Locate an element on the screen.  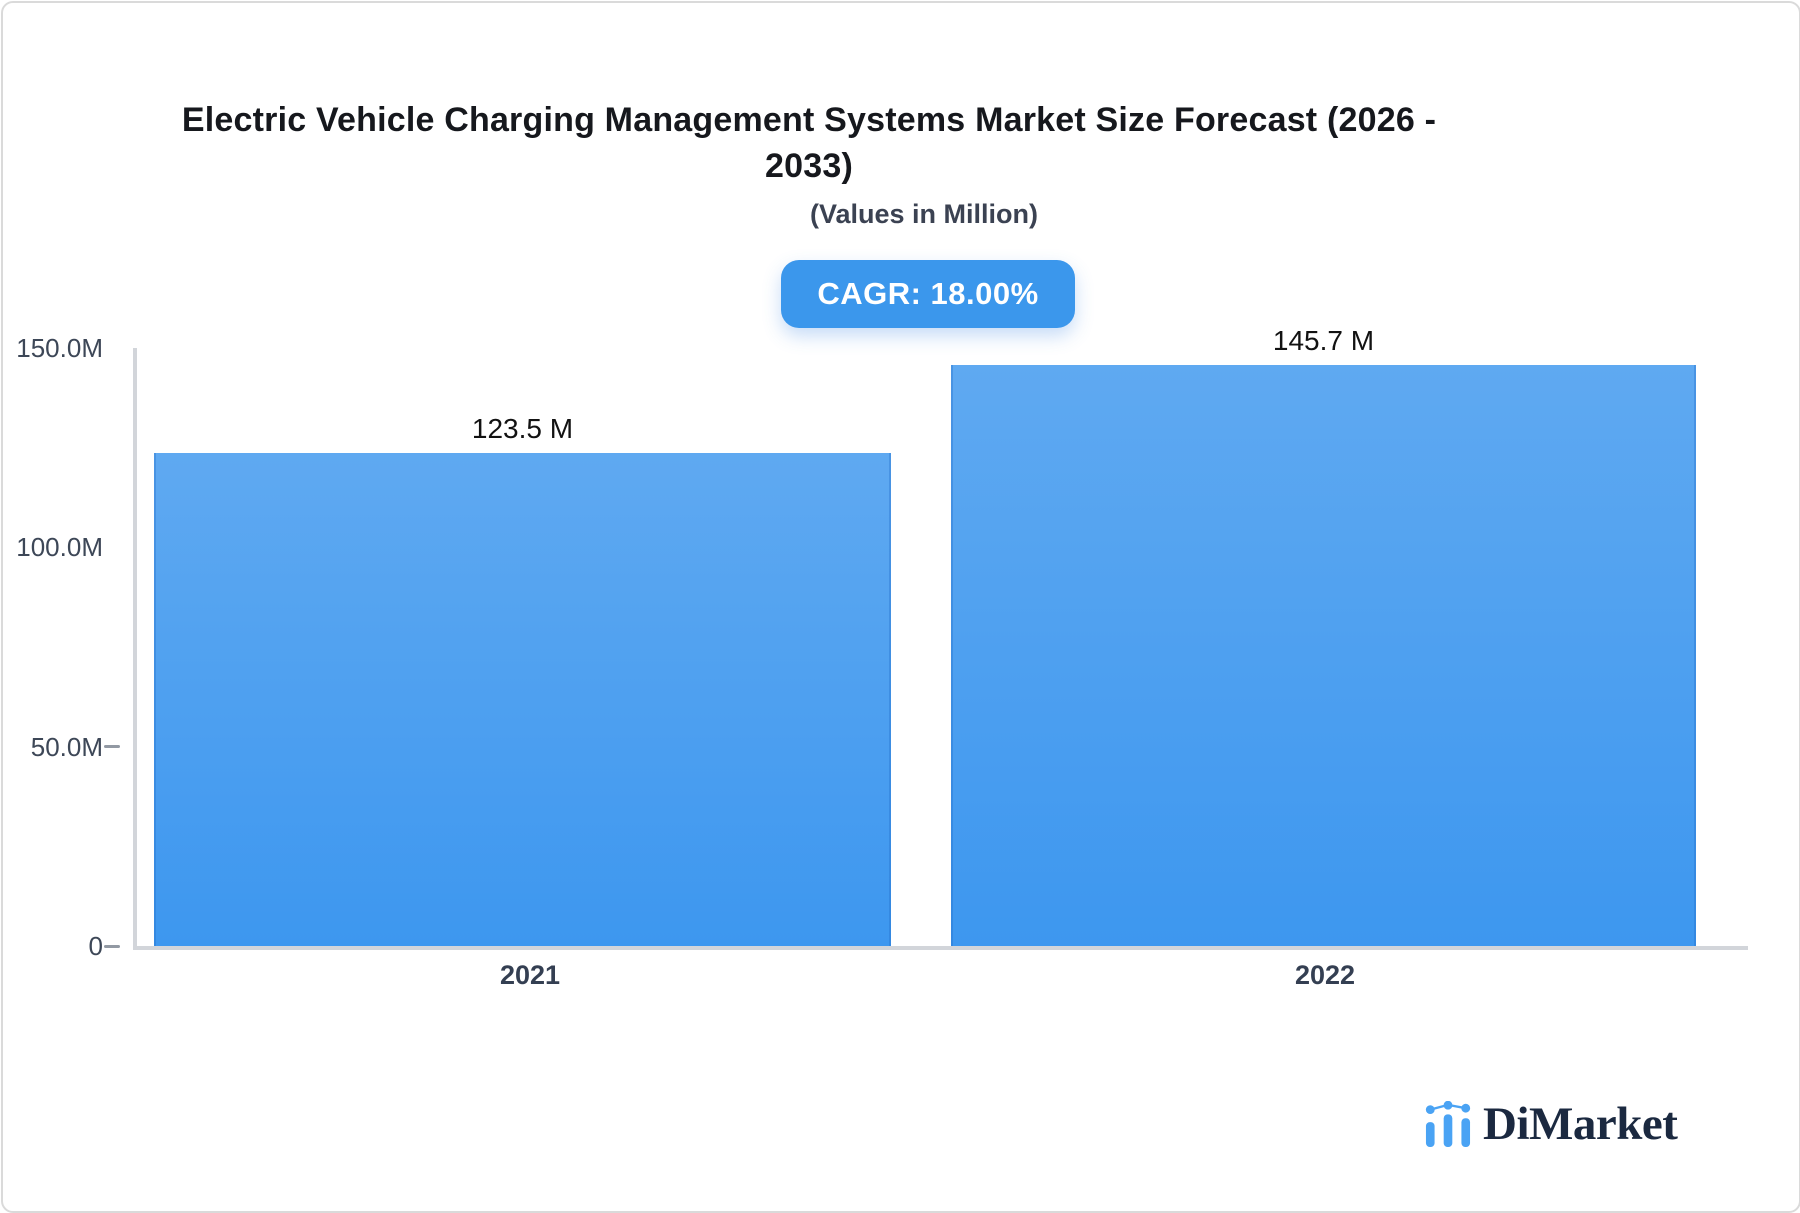
dimarket-logo: DiMarket is located at coordinates (1551, 1123).